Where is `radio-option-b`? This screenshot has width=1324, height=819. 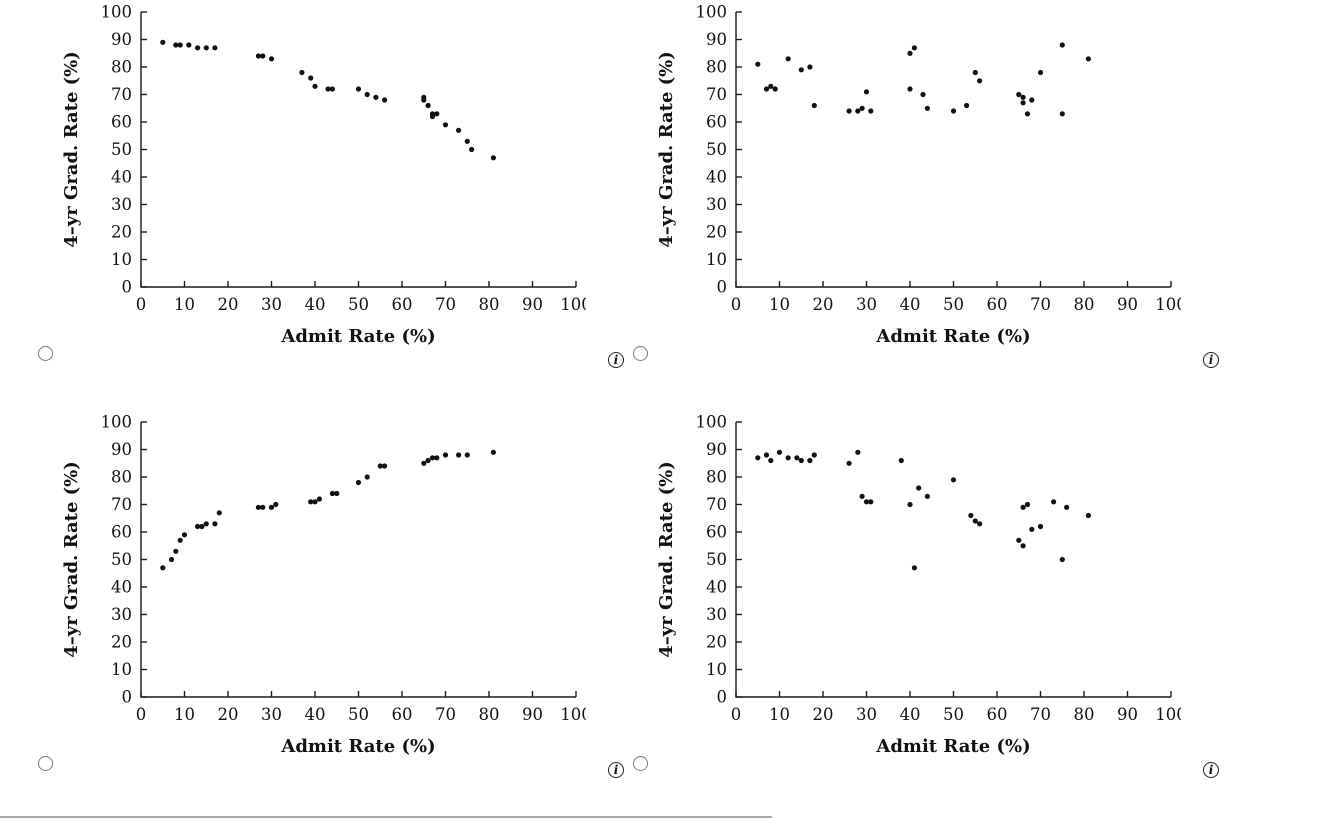 radio-option-b is located at coordinates (640, 353).